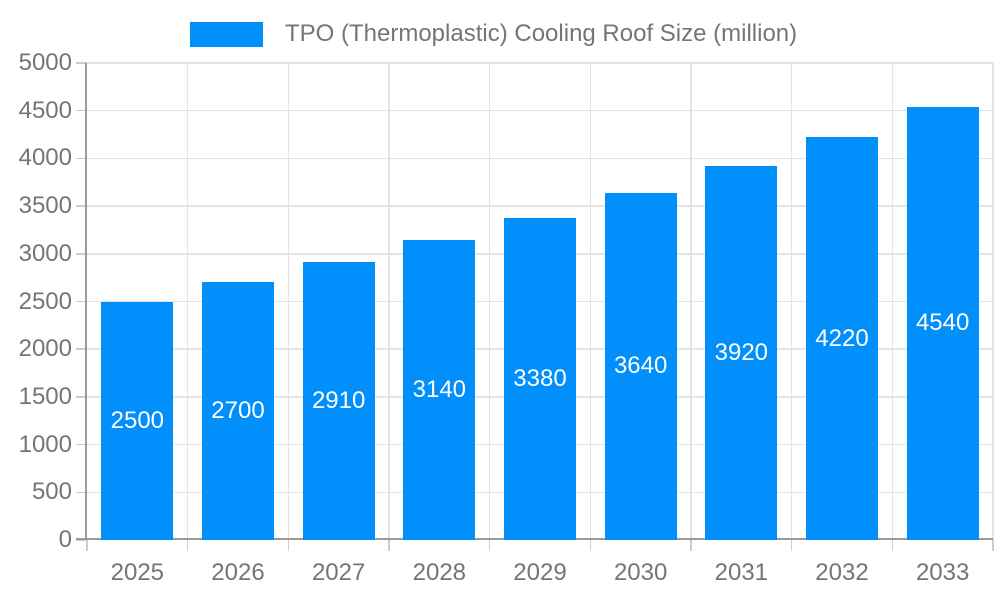 The width and height of the screenshot is (1000, 600). What do you see at coordinates (238, 572) in the screenshot?
I see `x-axis-tick-label: 2026` at bounding box center [238, 572].